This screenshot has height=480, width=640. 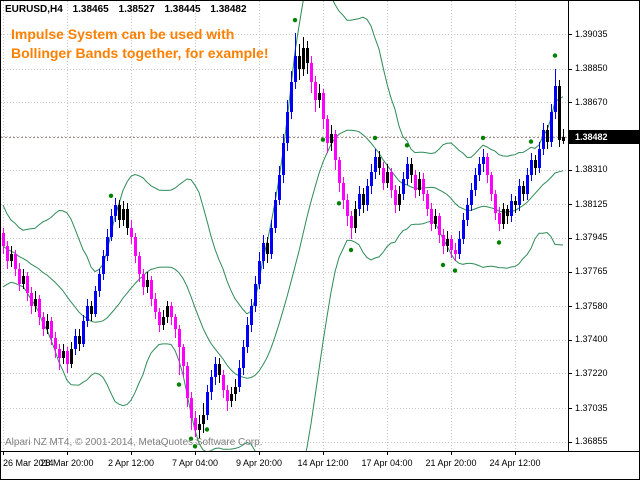 What do you see at coordinates (604, 137) in the screenshot?
I see `bid-price-box: 1.38482` at bounding box center [604, 137].